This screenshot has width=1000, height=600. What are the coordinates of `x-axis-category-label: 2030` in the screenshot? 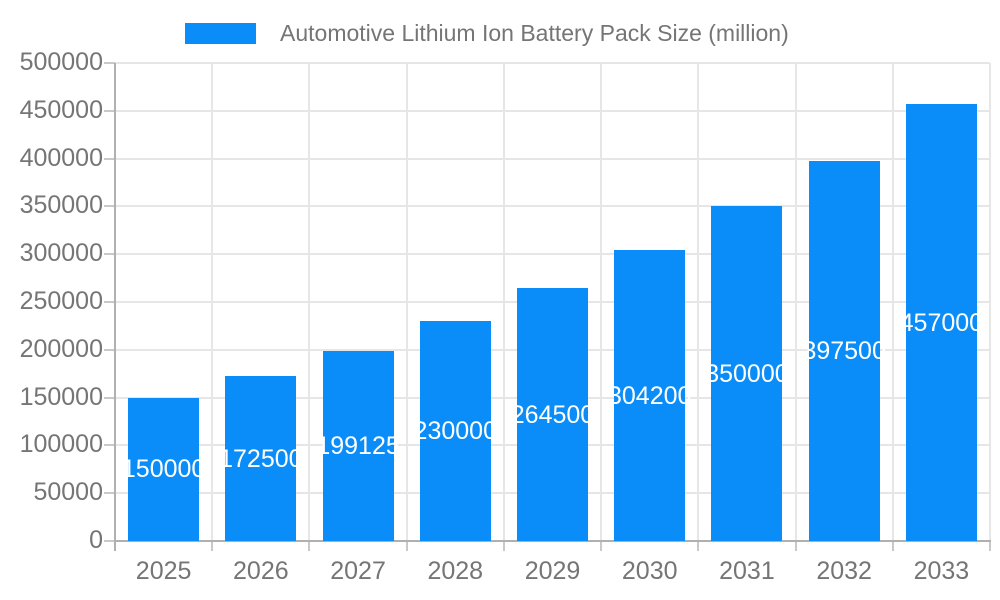 It's located at (649, 571).